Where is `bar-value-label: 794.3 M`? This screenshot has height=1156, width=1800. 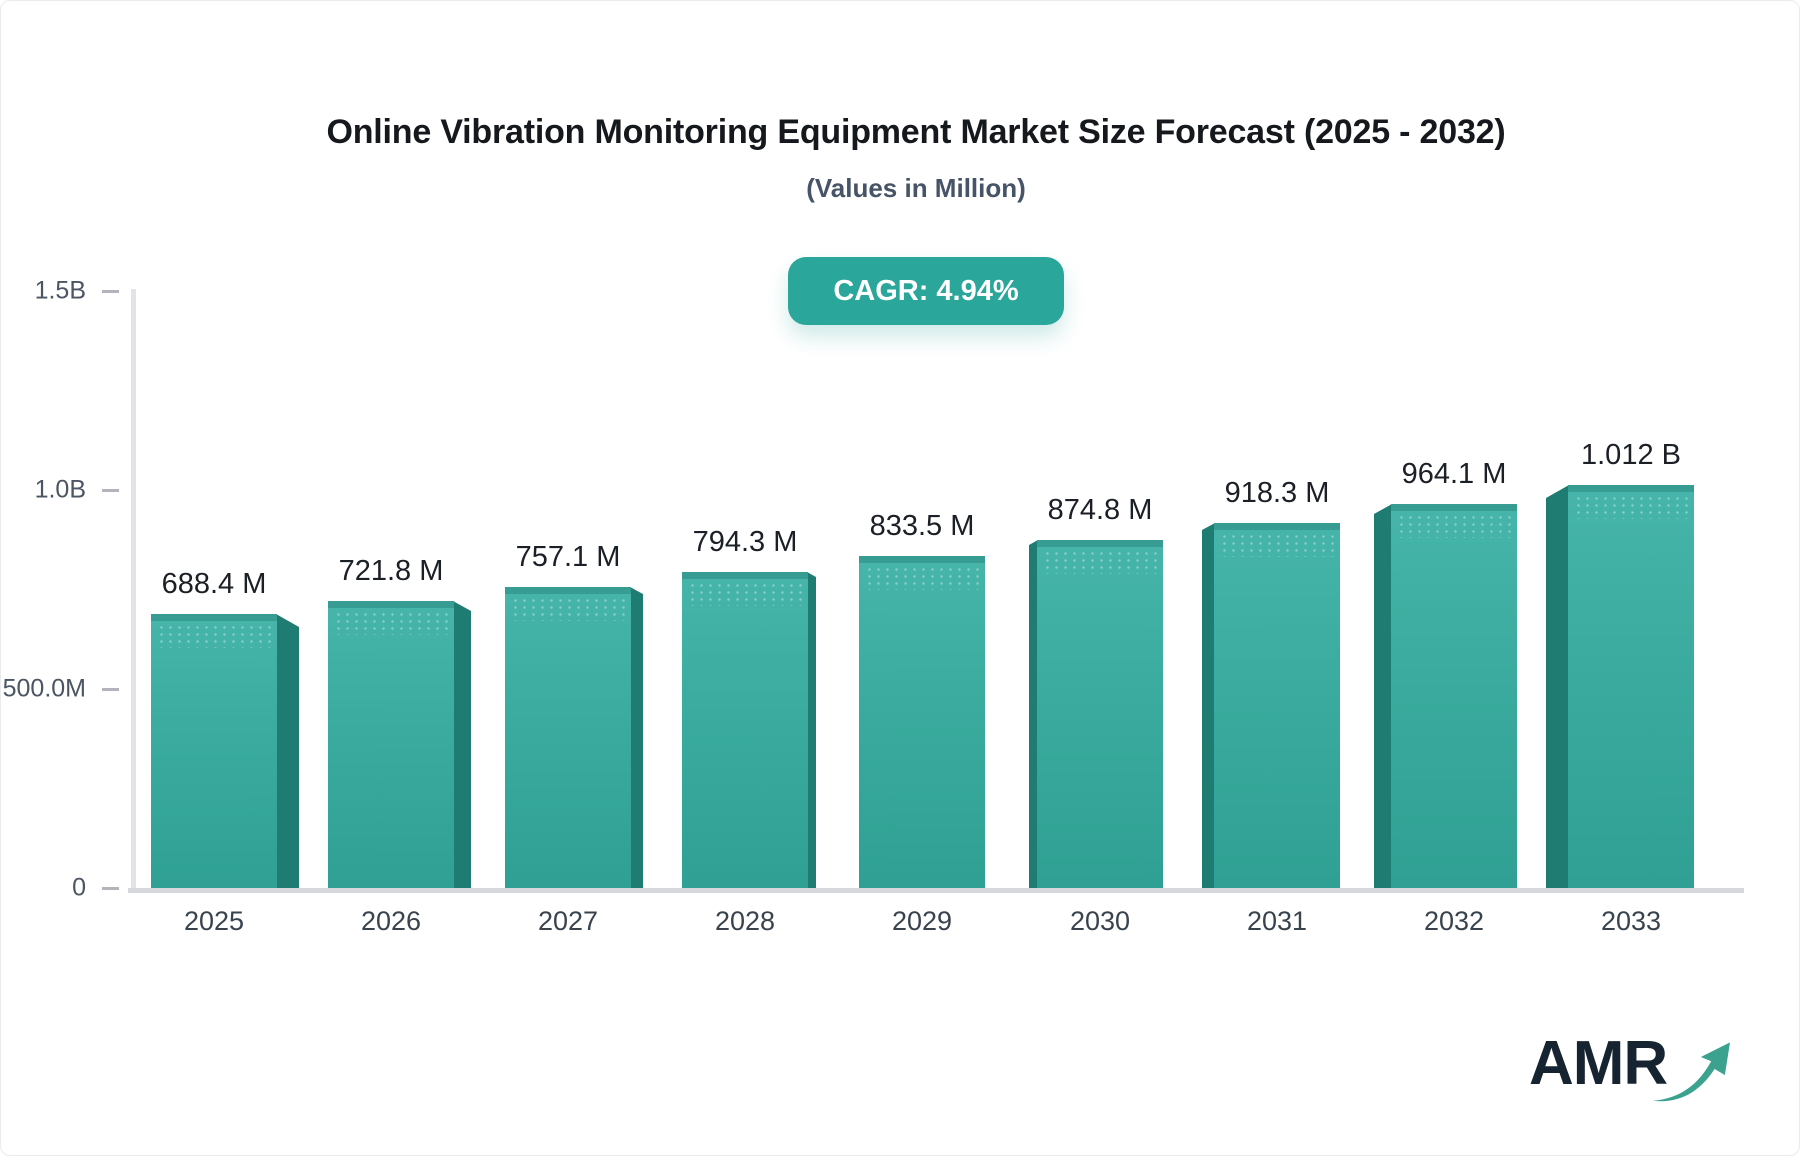 bar-value-label: 794.3 M is located at coordinates (745, 542).